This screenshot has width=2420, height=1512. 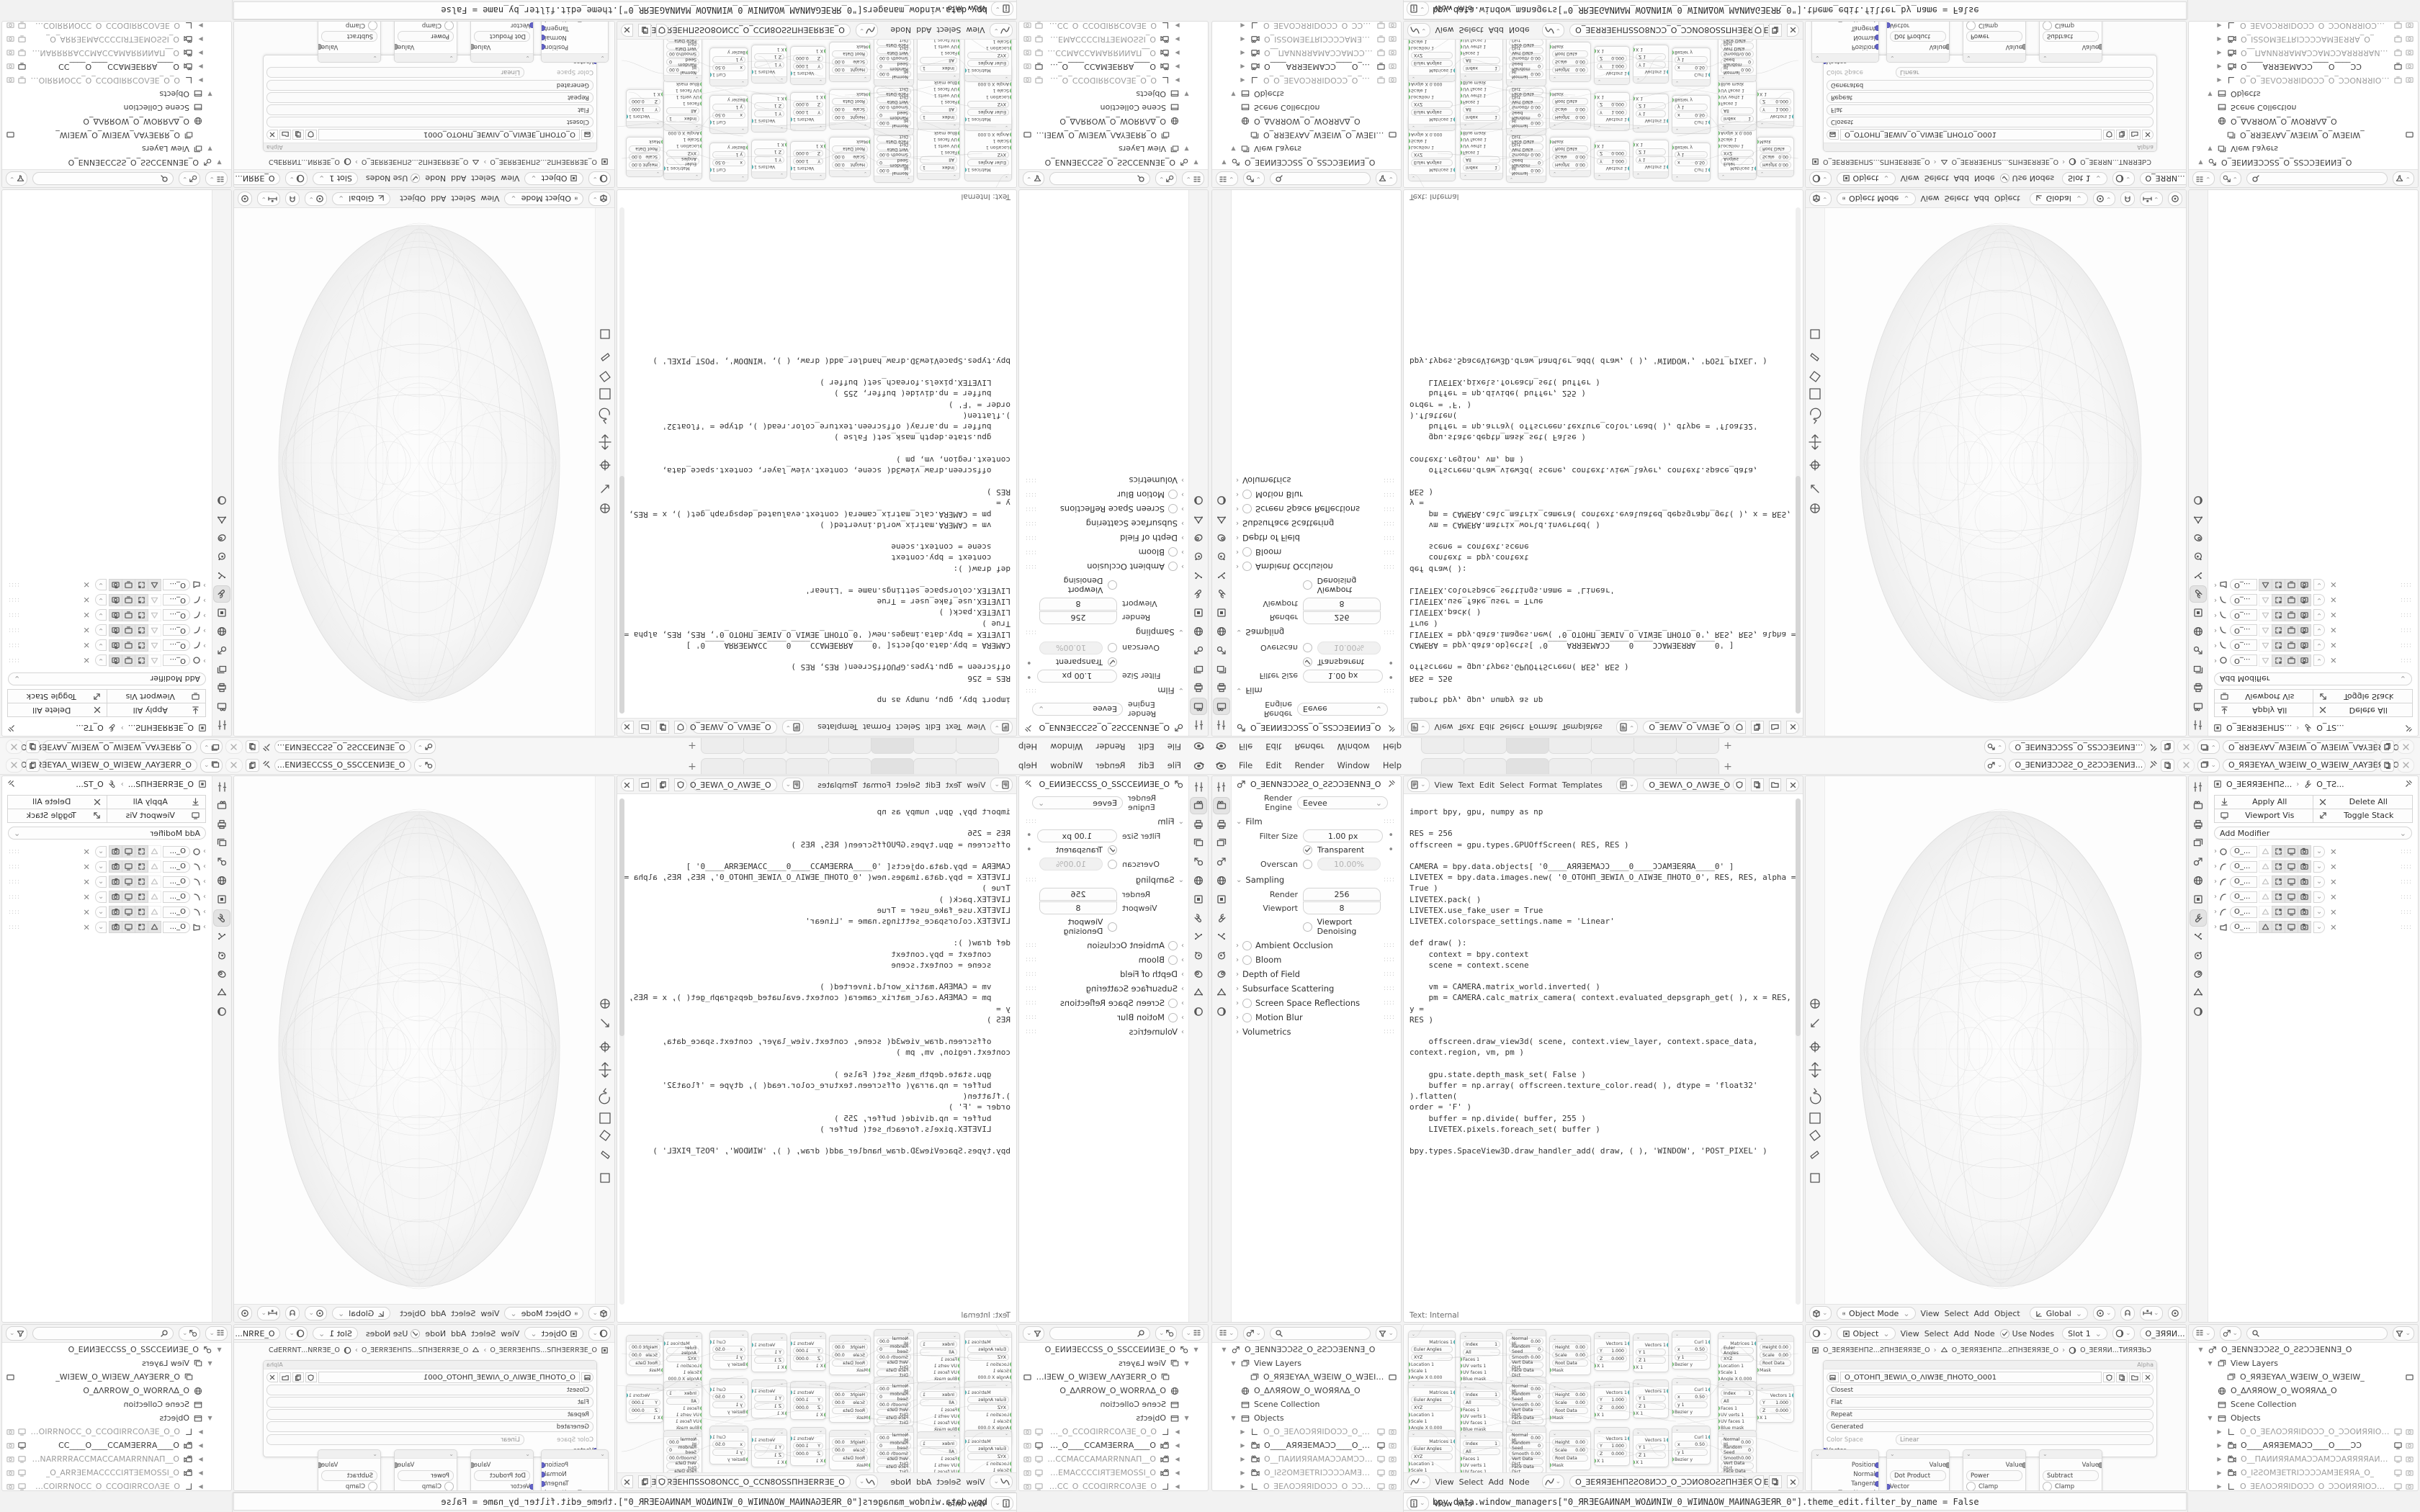 What do you see at coordinates (1320, 178) in the screenshot?
I see `outliner-search-input` at bounding box center [1320, 178].